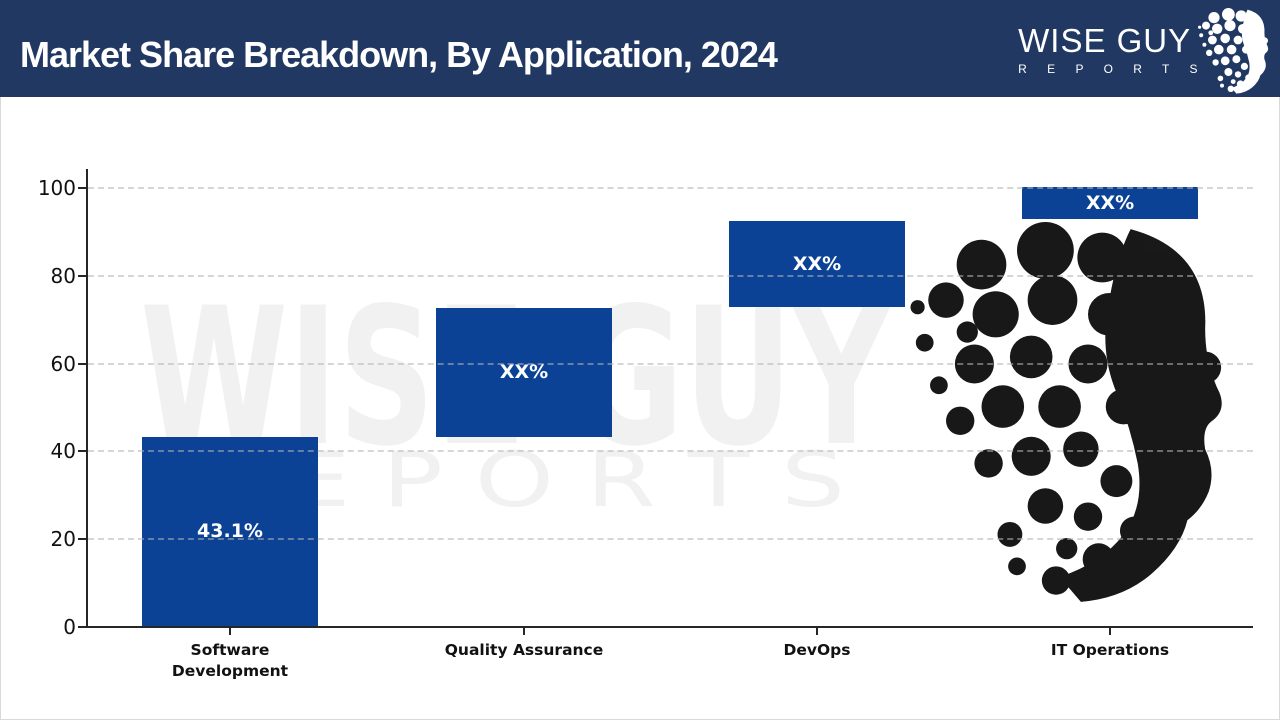 This screenshot has width=1280, height=720. Describe the element at coordinates (524, 650) in the screenshot. I see `category-label: Quality Assurance` at that location.